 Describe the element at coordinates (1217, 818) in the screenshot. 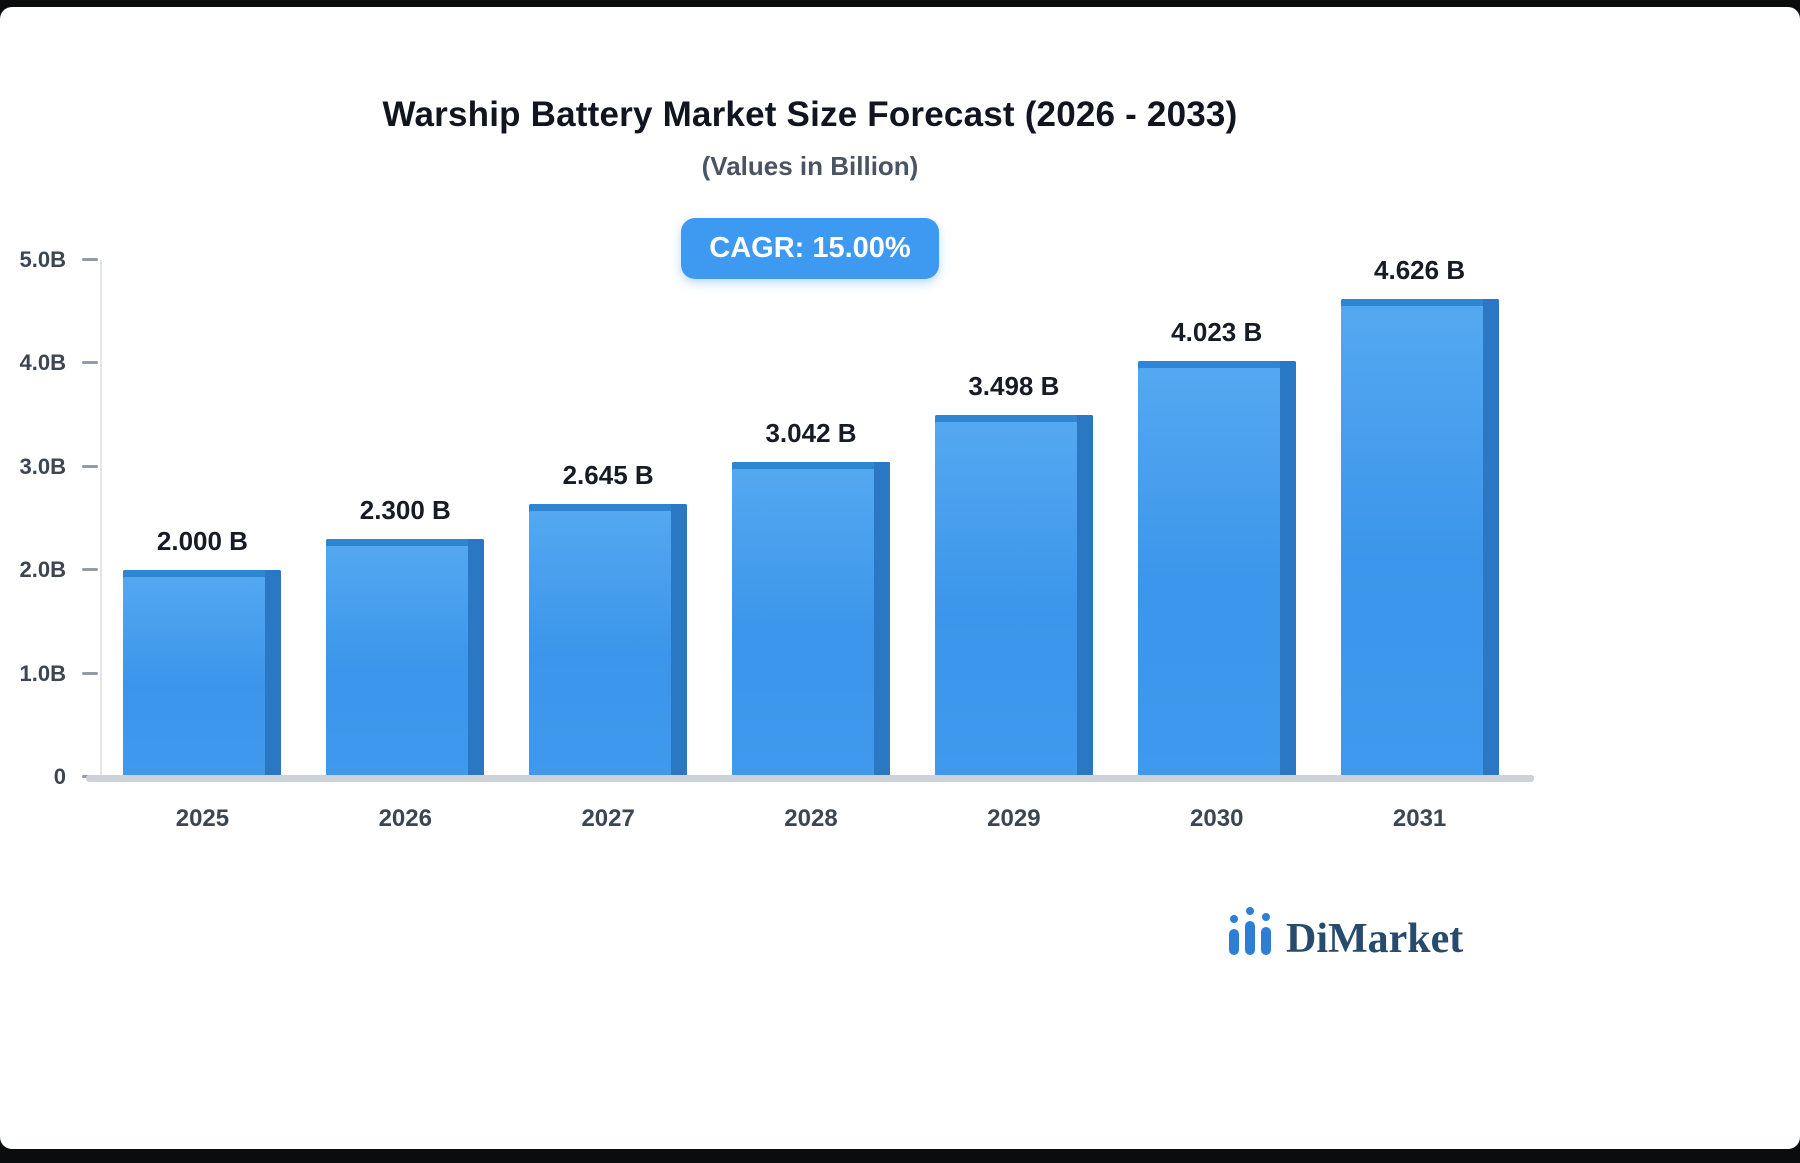

I see `x-tick-label: 2030` at that location.